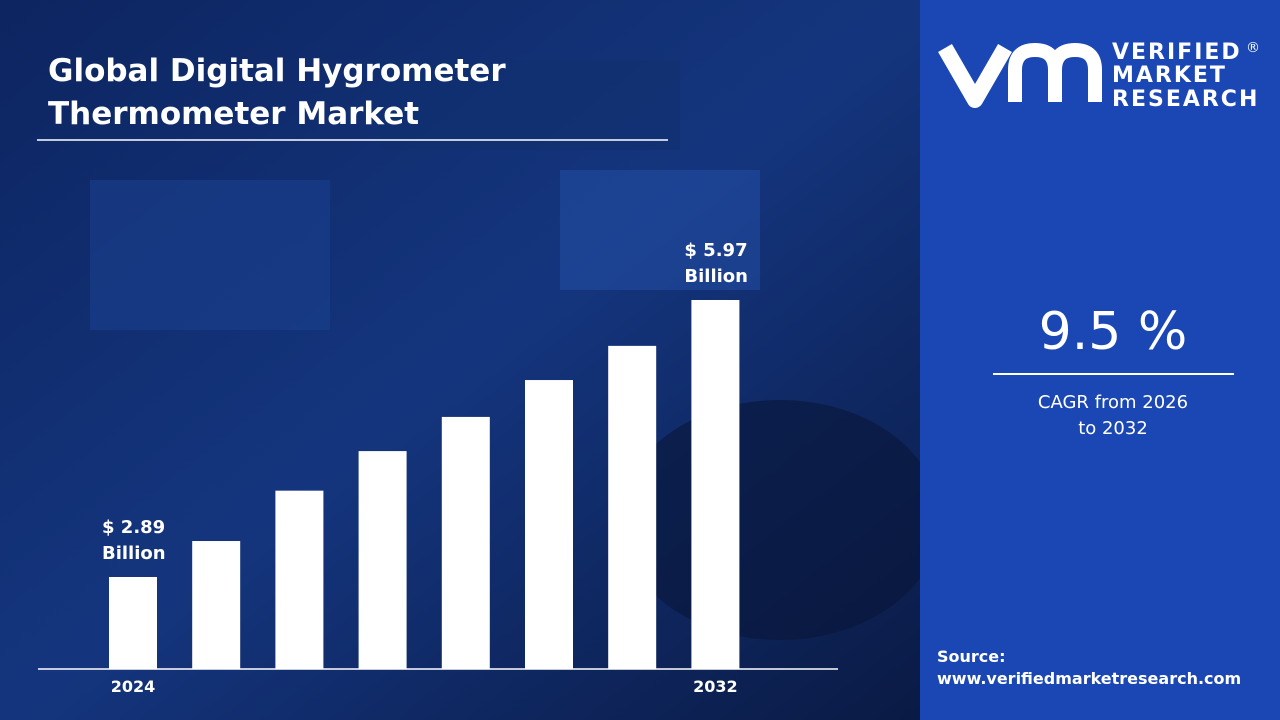 The image size is (1280, 720). What do you see at coordinates (718, 263) in the screenshot?
I see `value-label: $ 5.97 Billion` at bounding box center [718, 263].